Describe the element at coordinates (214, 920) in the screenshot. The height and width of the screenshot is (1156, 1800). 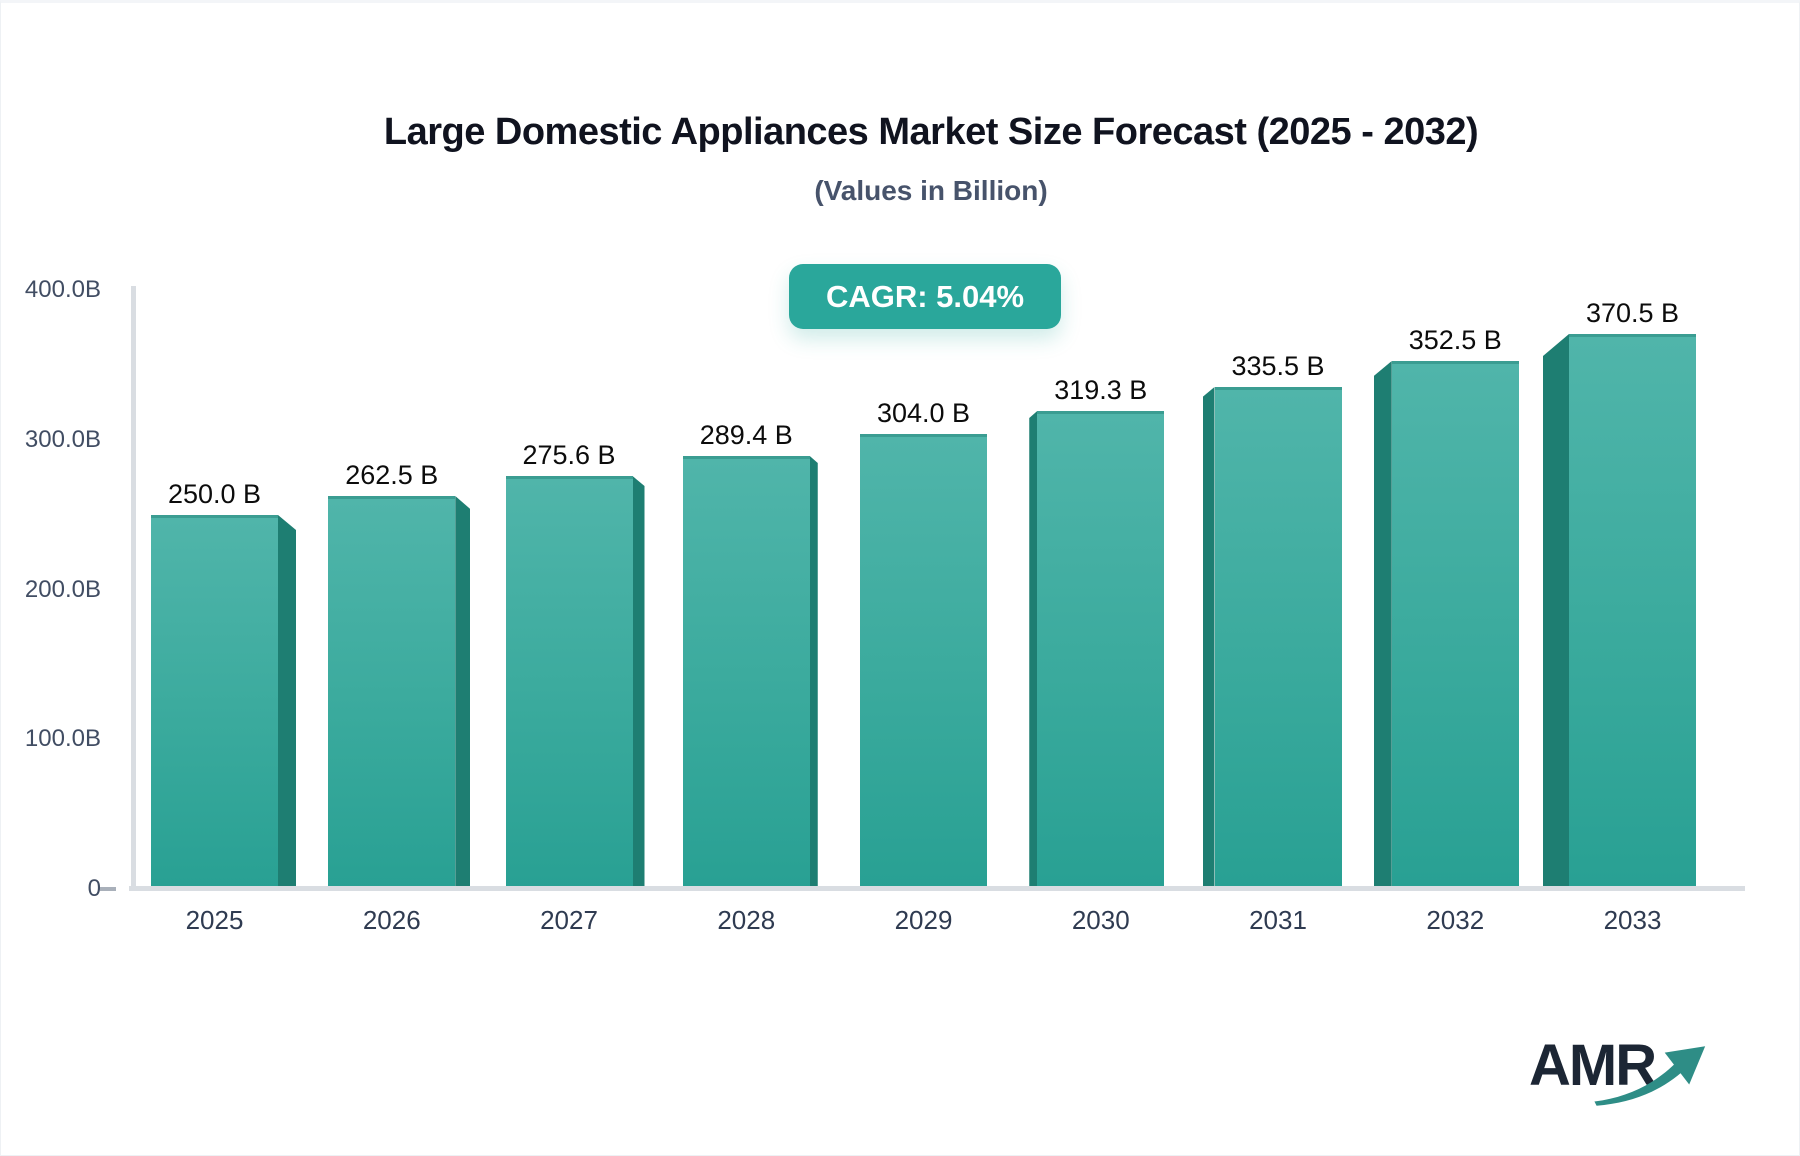
I see `x-axis-label-2025: 2025` at that location.